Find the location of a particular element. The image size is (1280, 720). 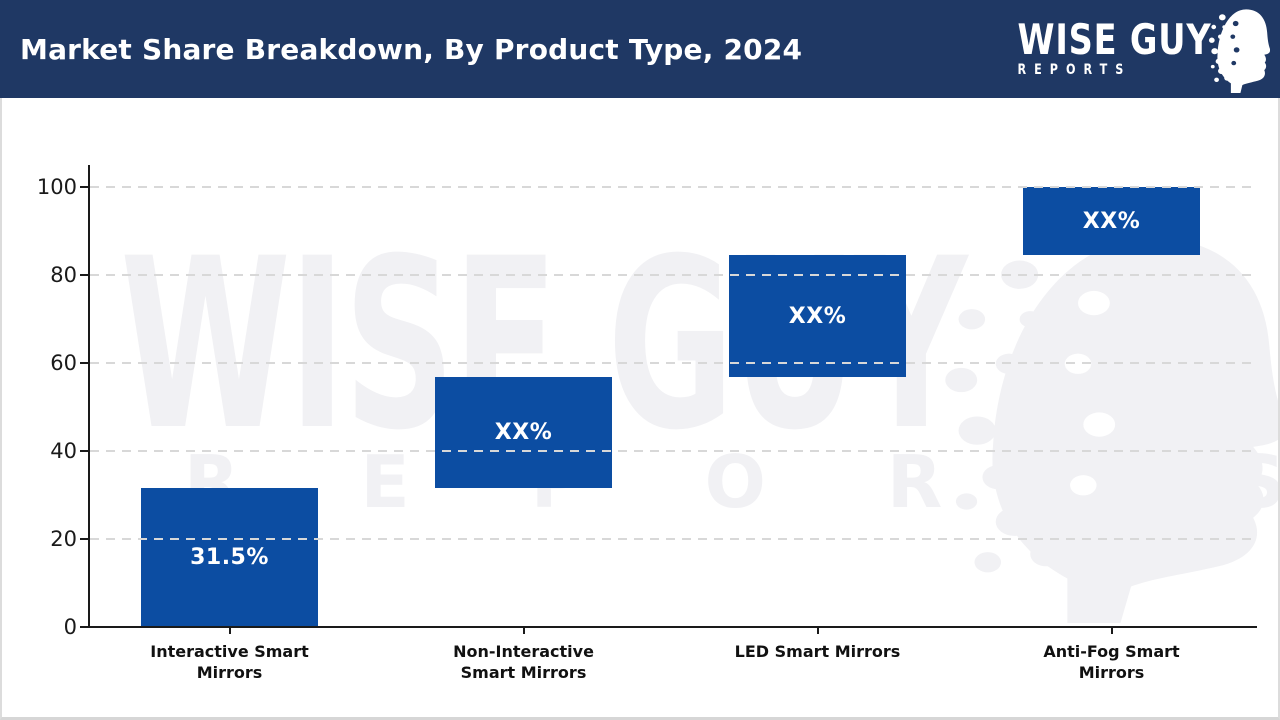

brand-wordmark: WISE GUY REPORTS is located at coordinates (1114, 46).